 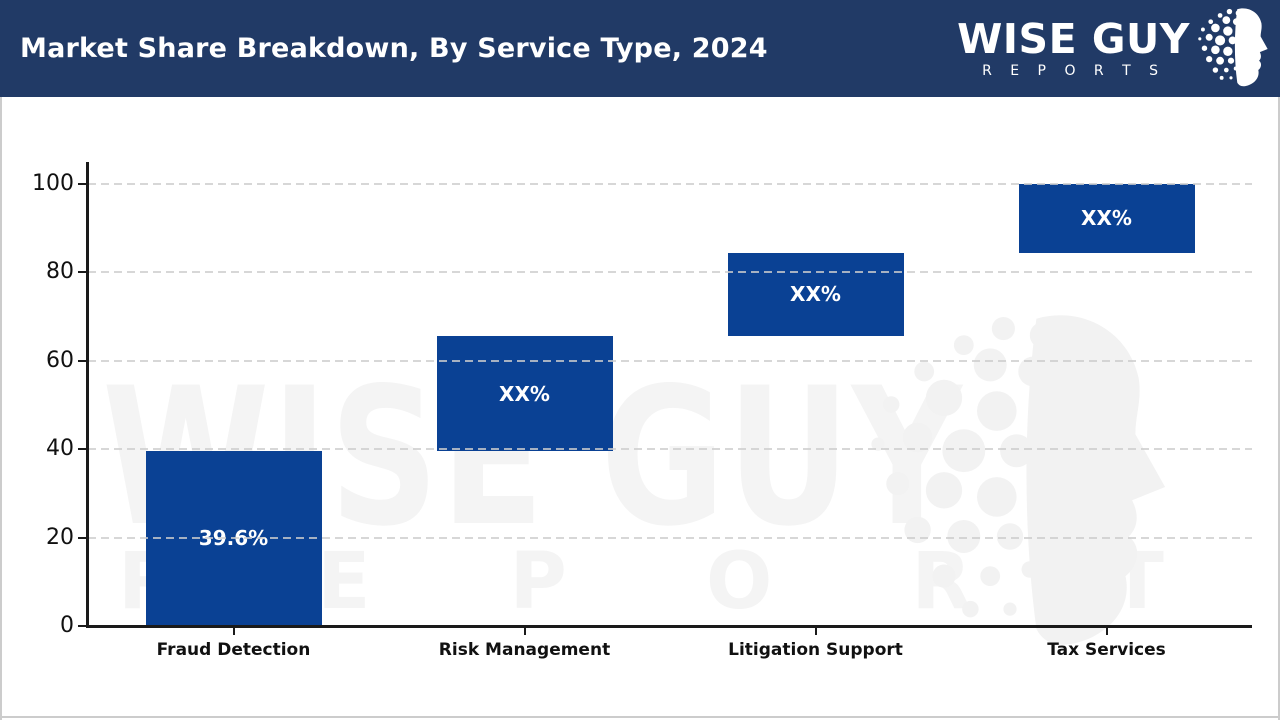 What do you see at coordinates (60, 449) in the screenshot?
I see `y-tick-label-40: 40` at bounding box center [60, 449].